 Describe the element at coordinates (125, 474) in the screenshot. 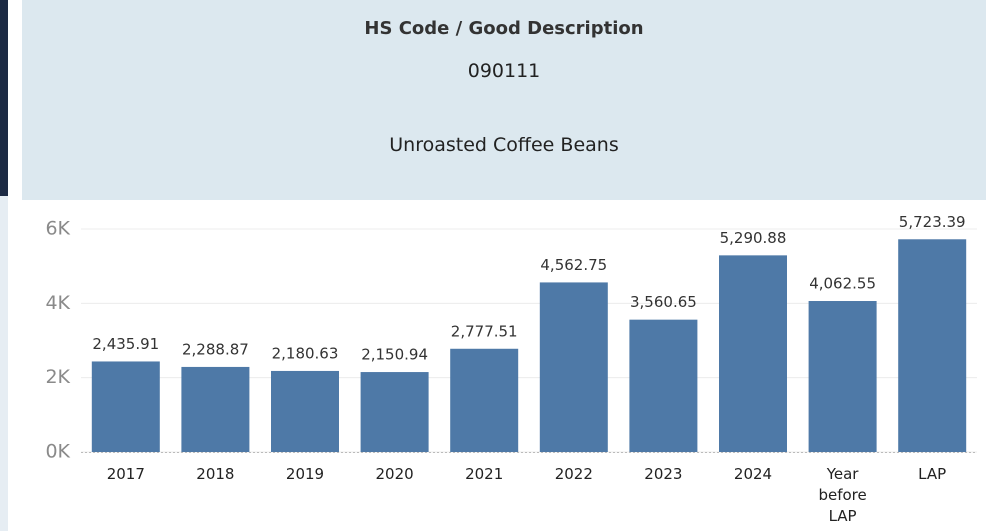

I see `x-tick-label: 2017` at that location.